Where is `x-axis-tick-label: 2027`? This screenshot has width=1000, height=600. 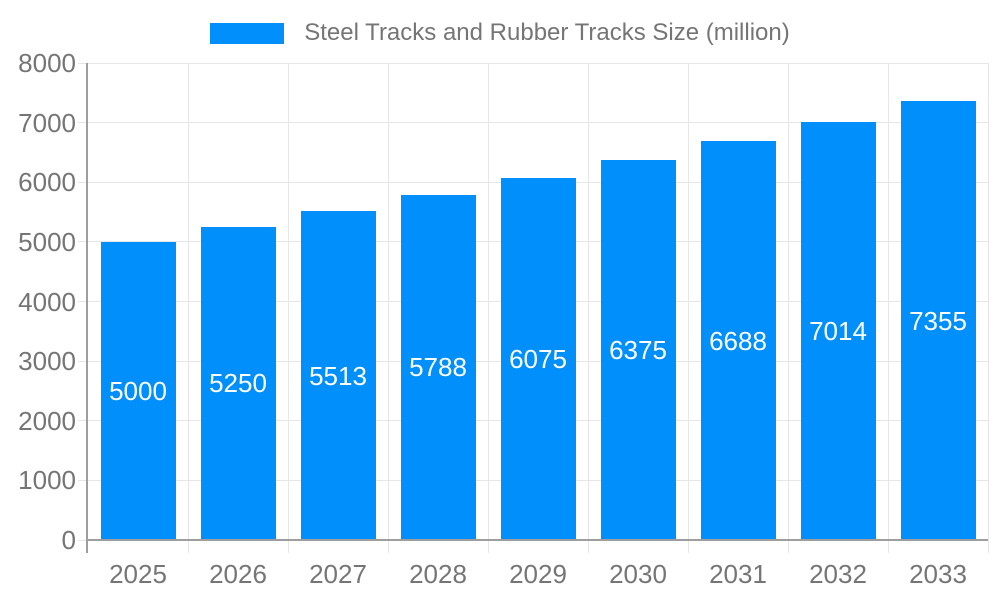 x-axis-tick-label: 2027 is located at coordinates (338, 574).